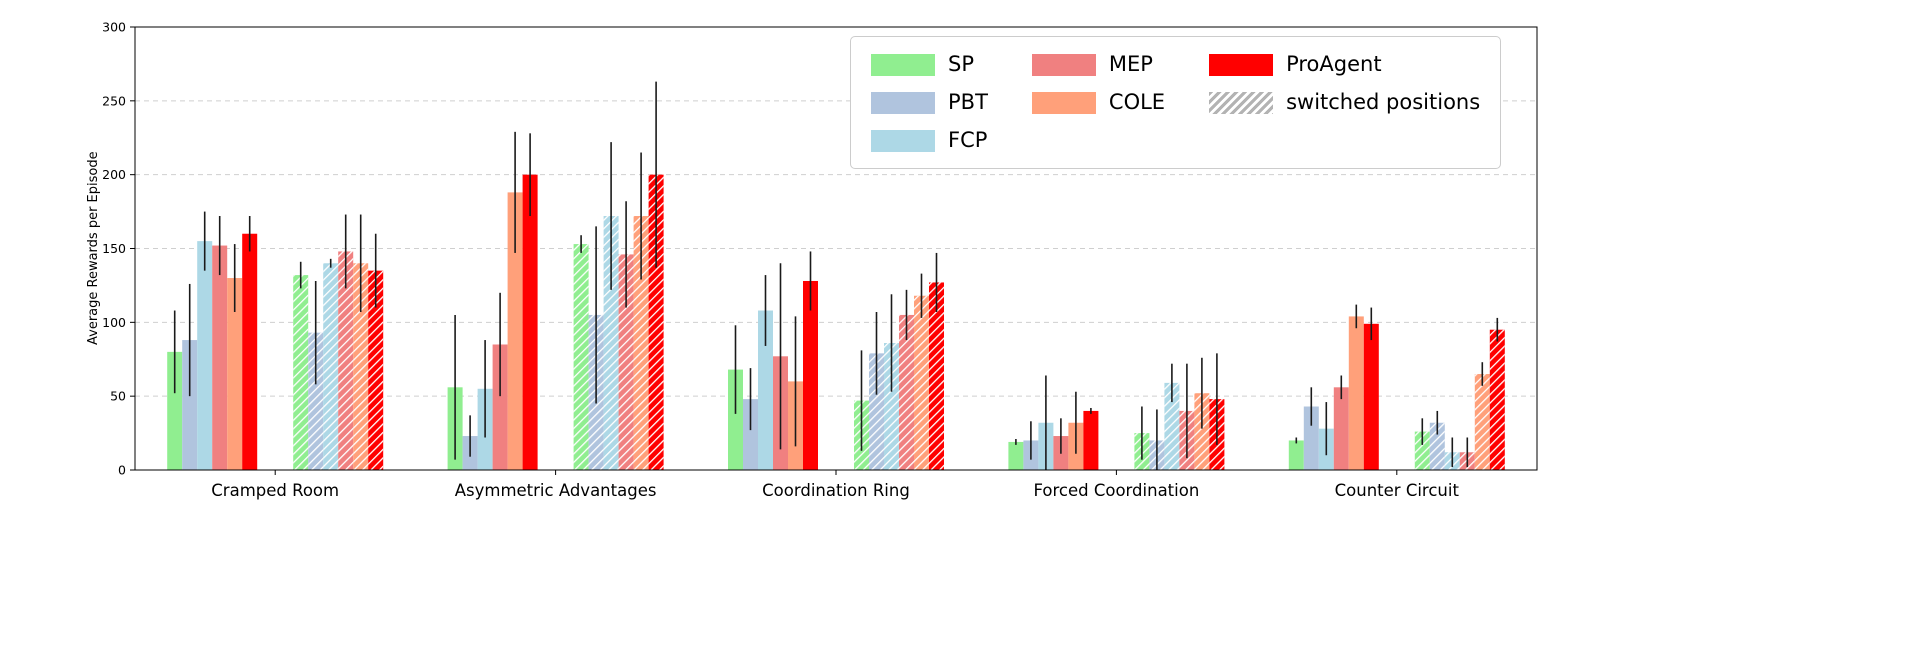 The width and height of the screenshot is (1914, 659). What do you see at coordinates (1137, 102) in the screenshot?
I see `legend-label-cole: COLE` at bounding box center [1137, 102].